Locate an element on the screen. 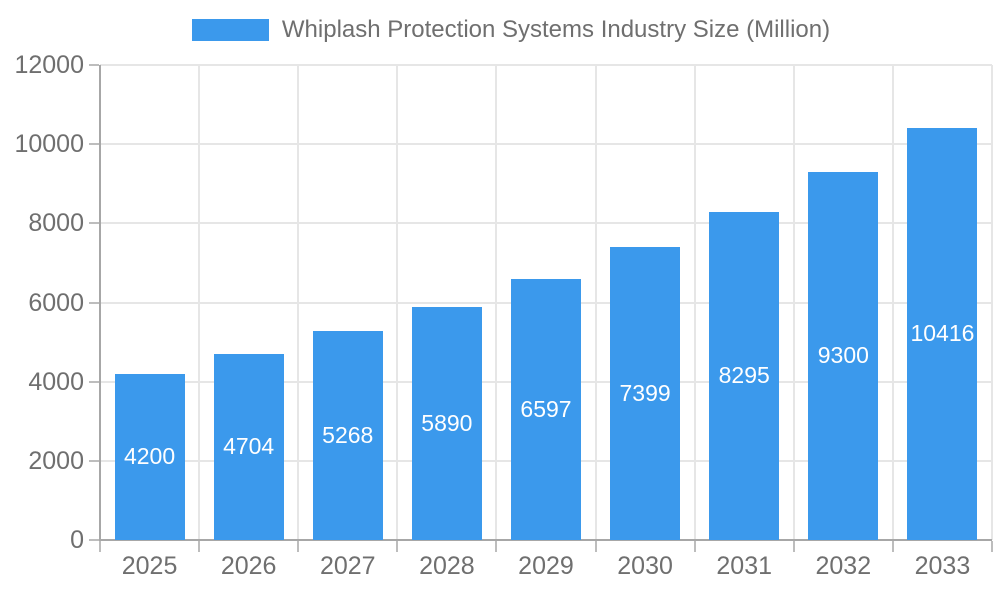 This screenshot has height=600, width=1000. x-axis-line is located at coordinates (545, 540).